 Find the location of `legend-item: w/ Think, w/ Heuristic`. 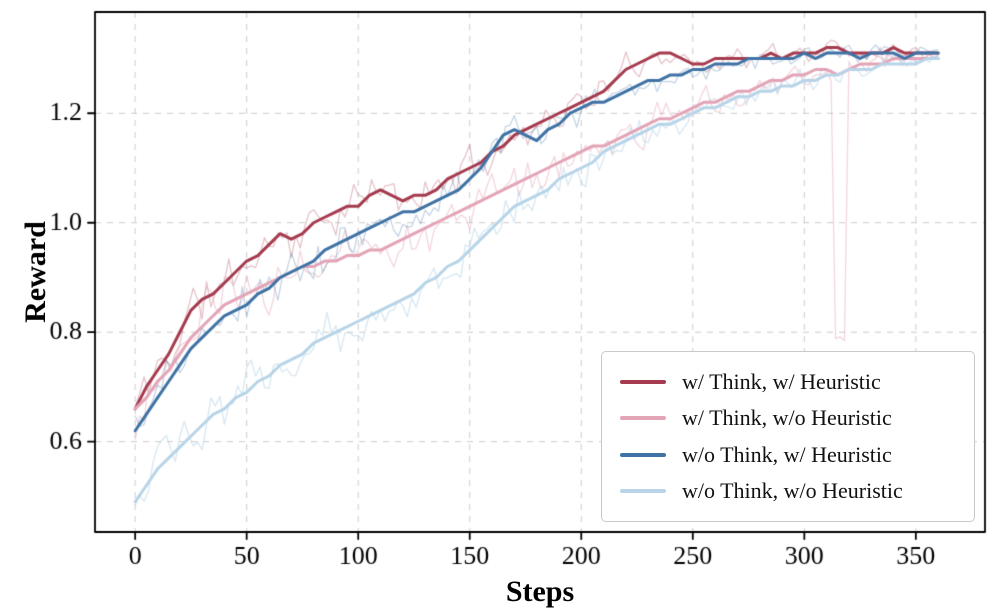

legend-item: w/ Think, w/ Heuristic is located at coordinates (788, 382).